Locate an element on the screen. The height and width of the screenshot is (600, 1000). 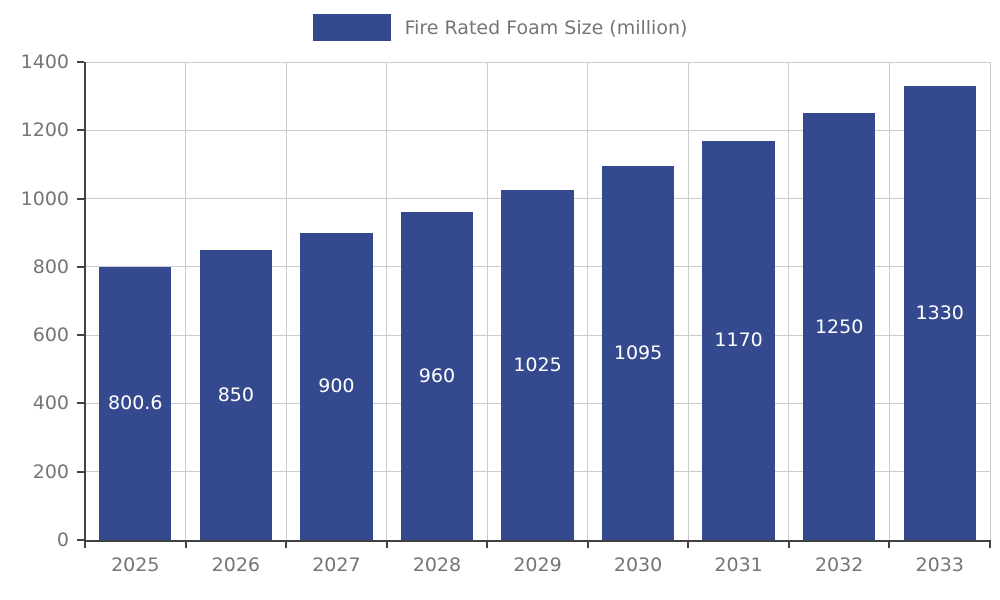
bar-value-label: 1250 is located at coordinates (839, 326).